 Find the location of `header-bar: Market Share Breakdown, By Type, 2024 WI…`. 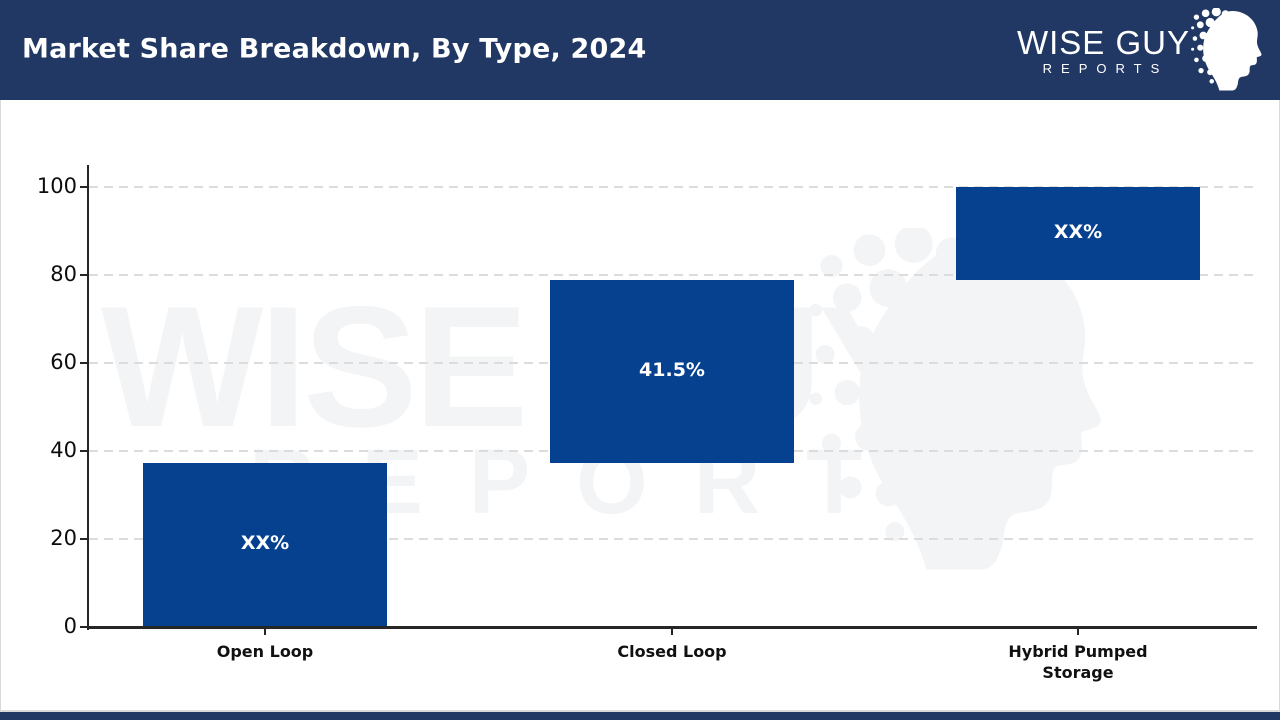

header-bar: Market Share Breakdown, By Type, 2024 WI… is located at coordinates (640, 50).